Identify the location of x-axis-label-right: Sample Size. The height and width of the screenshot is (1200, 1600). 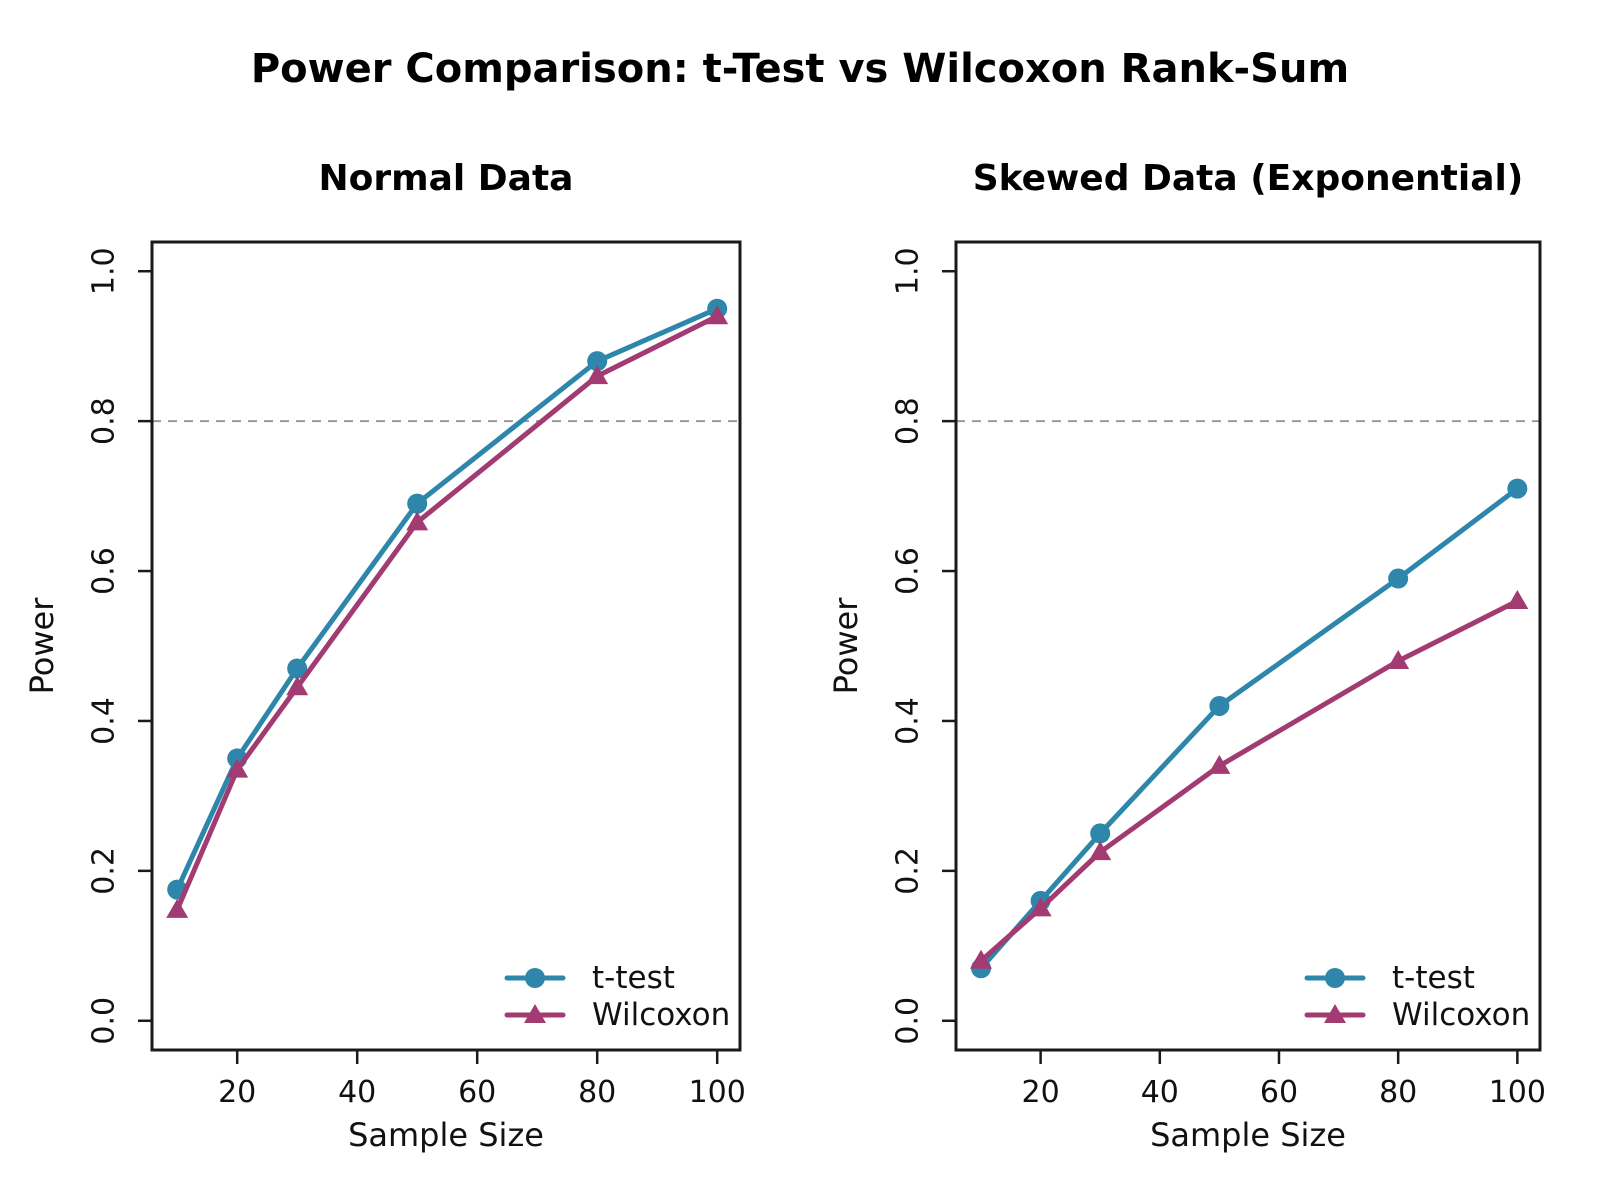
(1248, 1135).